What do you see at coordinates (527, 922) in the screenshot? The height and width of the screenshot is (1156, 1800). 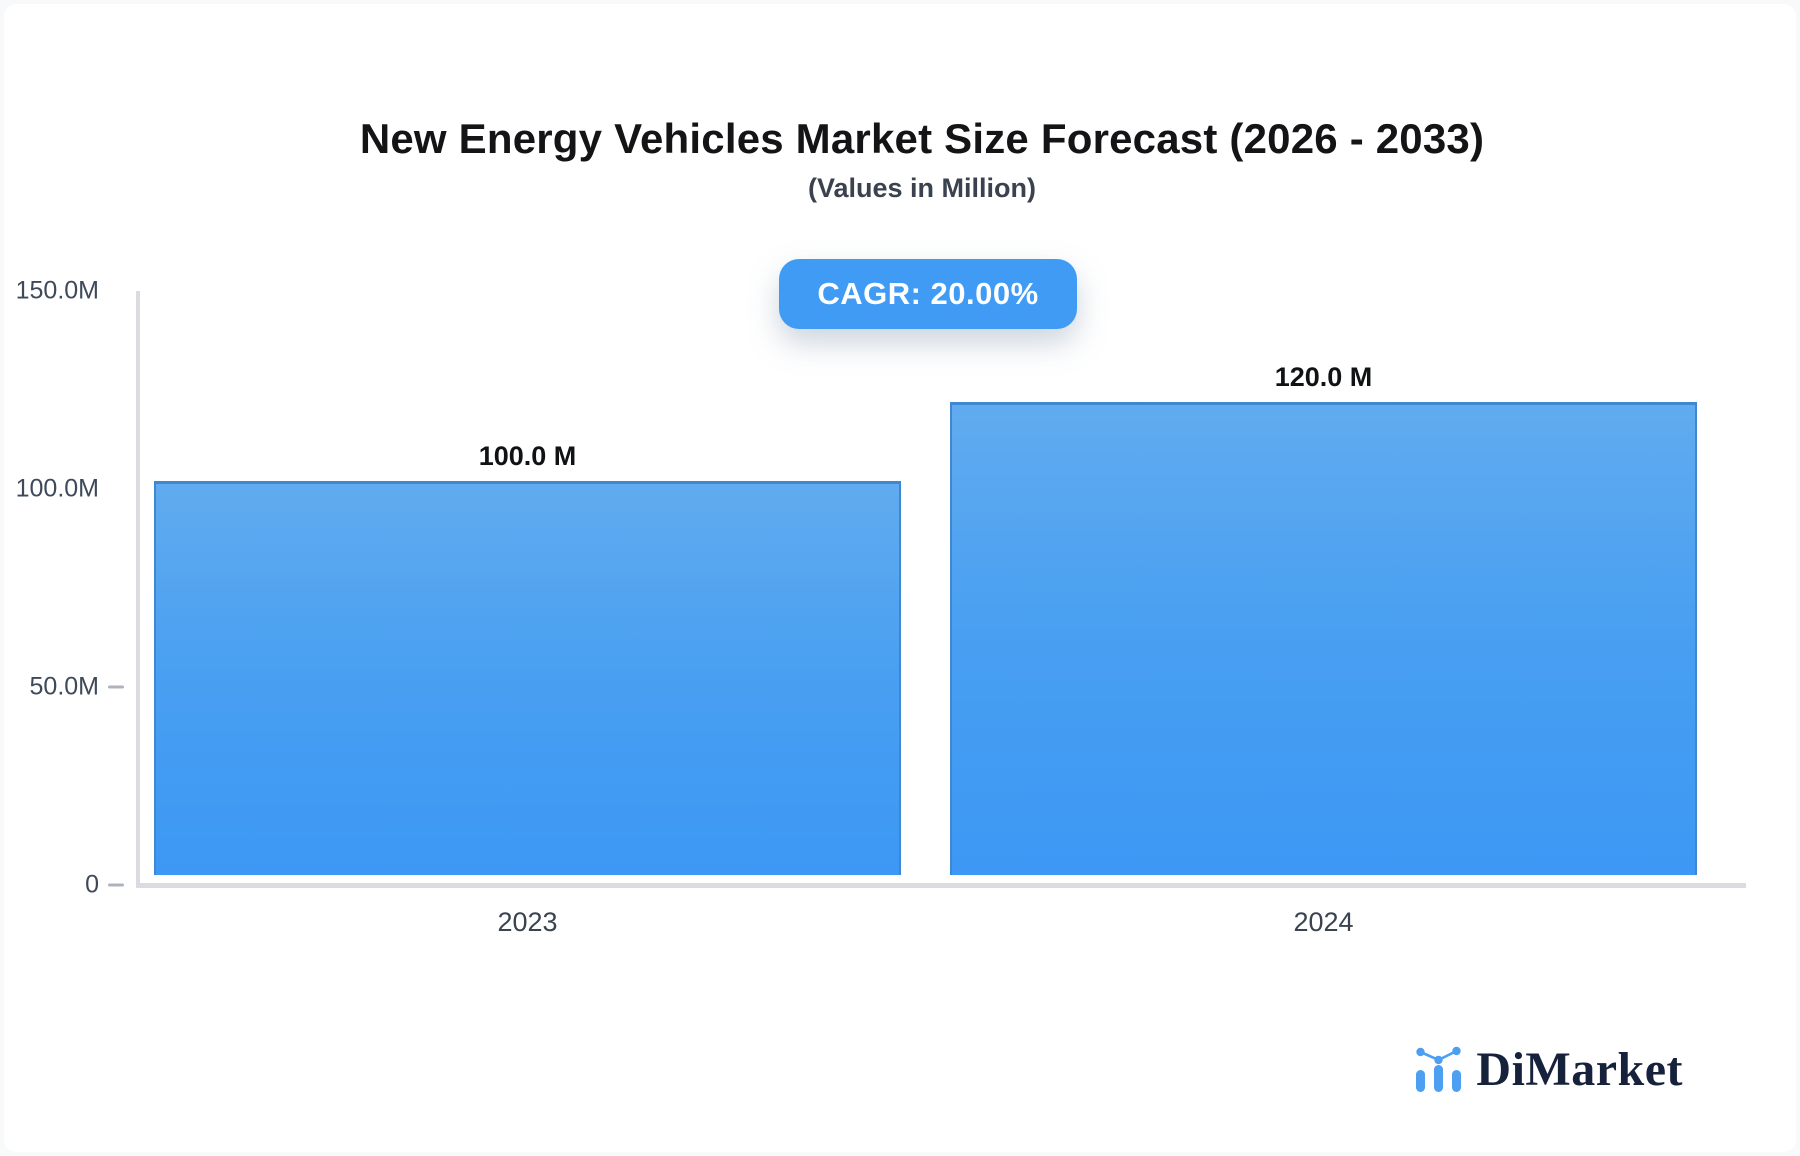 I see `x-axis-label-2023: 2023` at bounding box center [527, 922].